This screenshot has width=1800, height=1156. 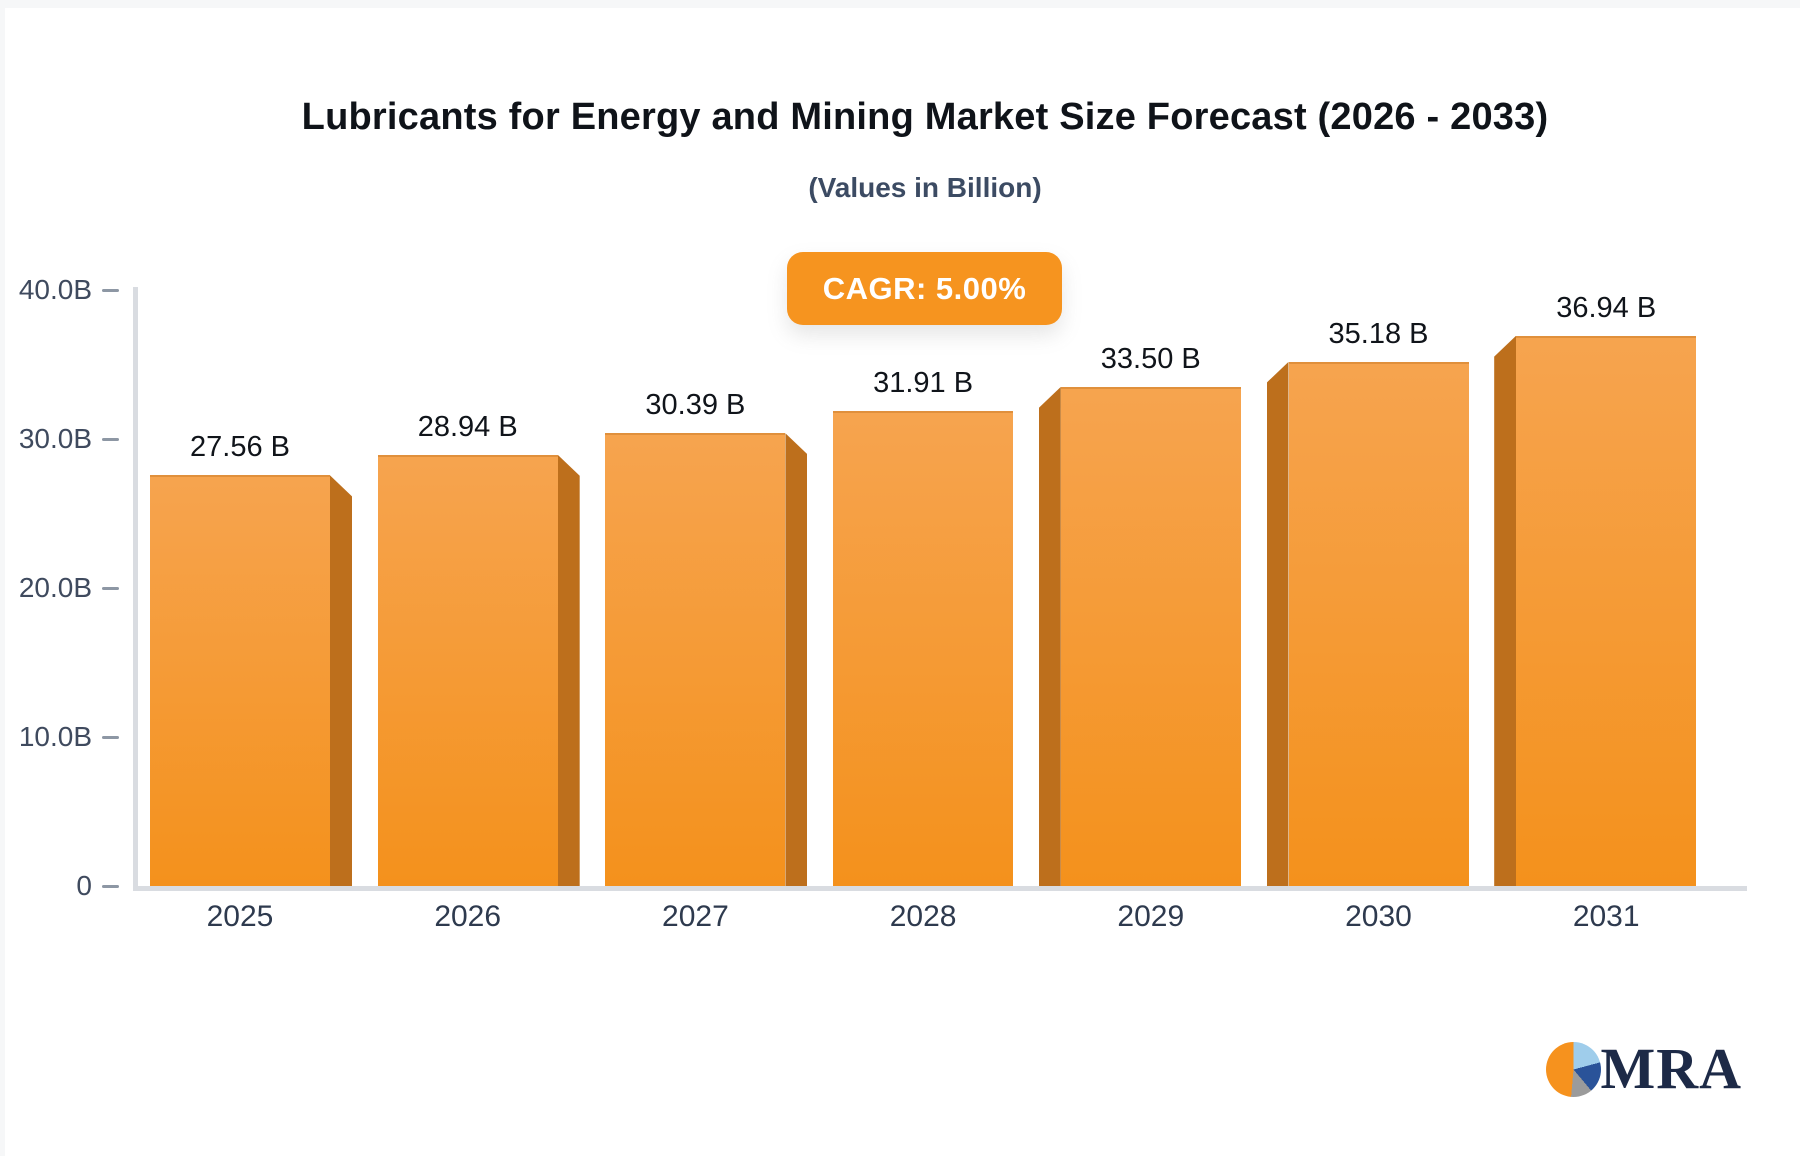 I want to click on cagr-badge-label: CAGR: 5.00%, so click(x=924, y=288).